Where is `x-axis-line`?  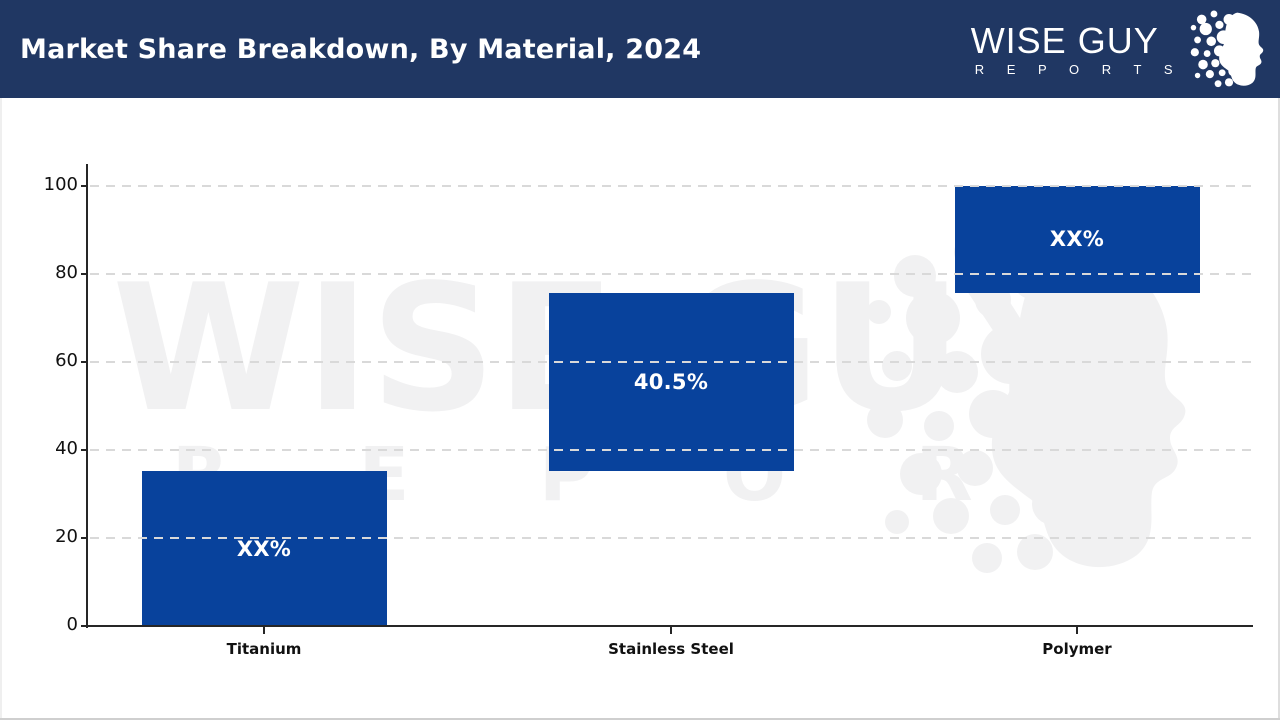
x-axis-line is located at coordinates (669, 626).